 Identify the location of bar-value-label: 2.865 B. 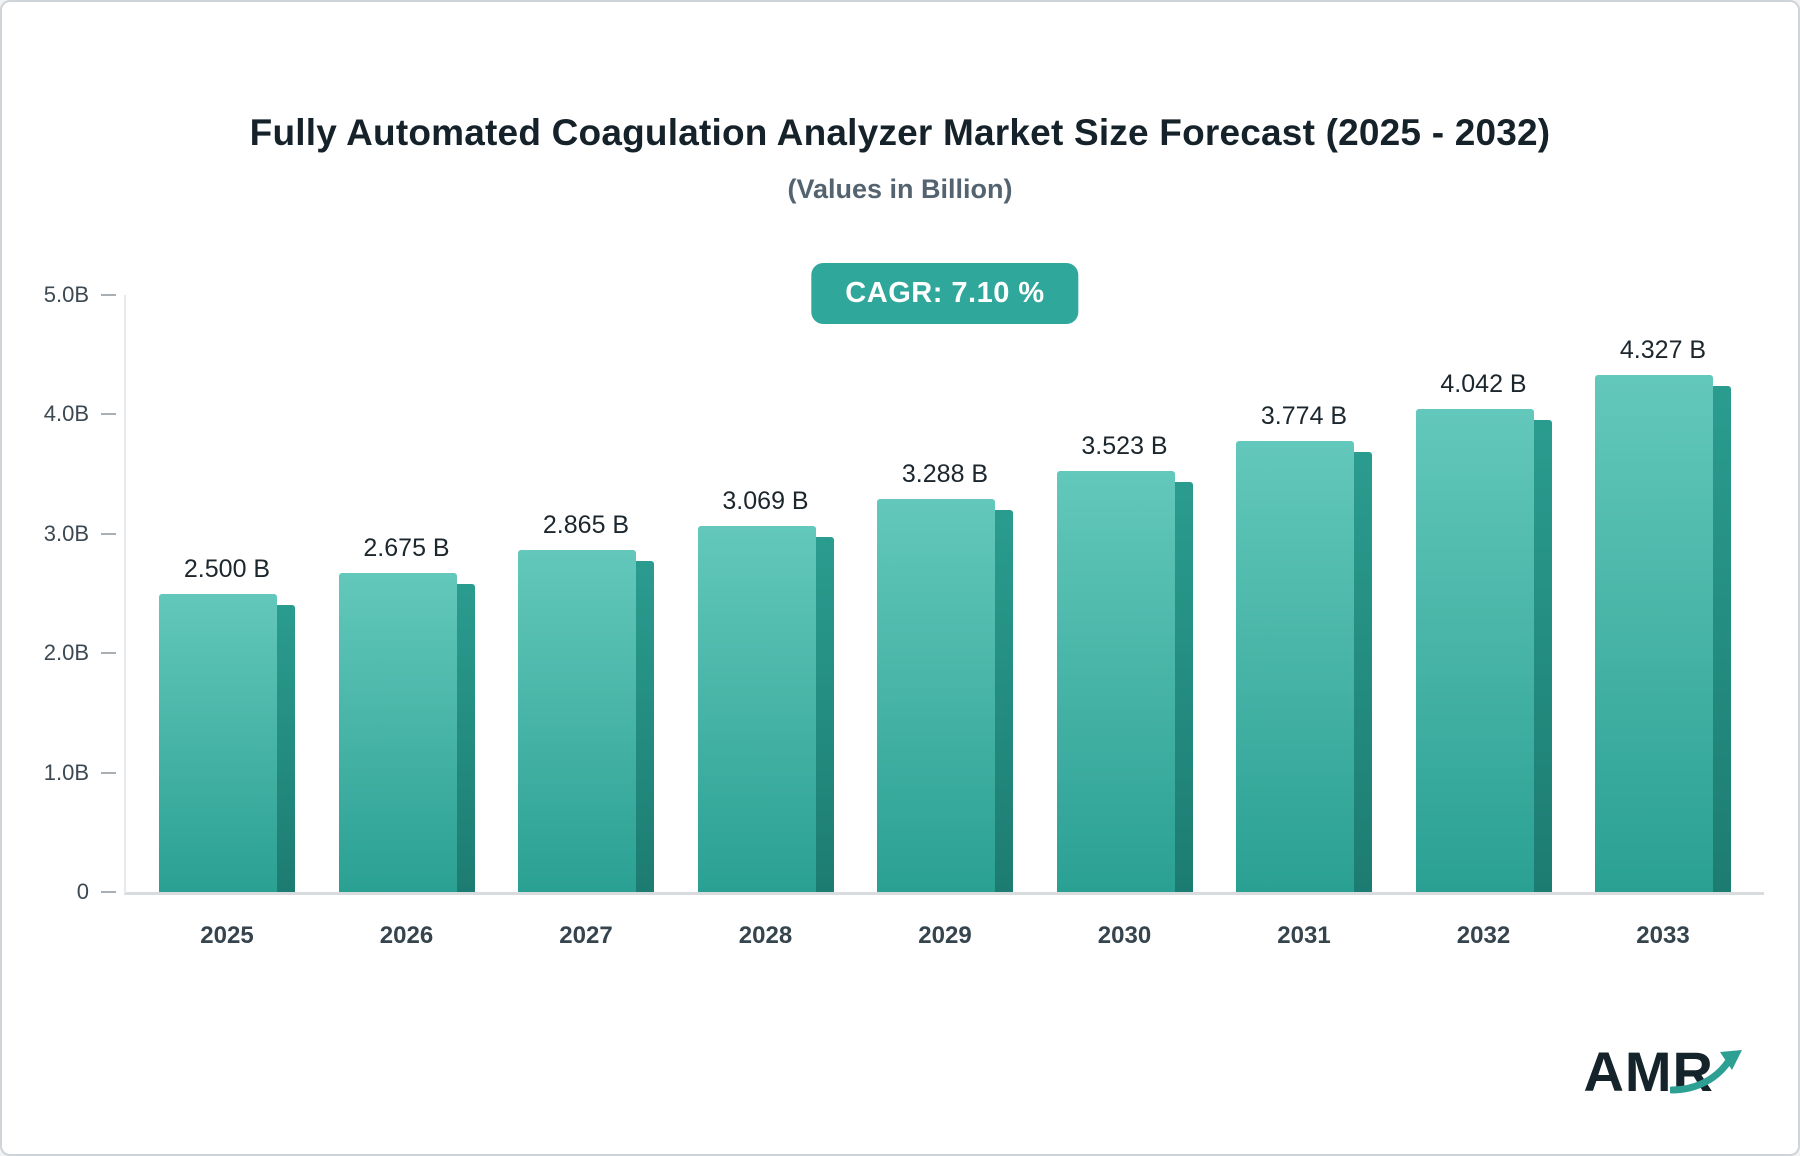
(586, 524).